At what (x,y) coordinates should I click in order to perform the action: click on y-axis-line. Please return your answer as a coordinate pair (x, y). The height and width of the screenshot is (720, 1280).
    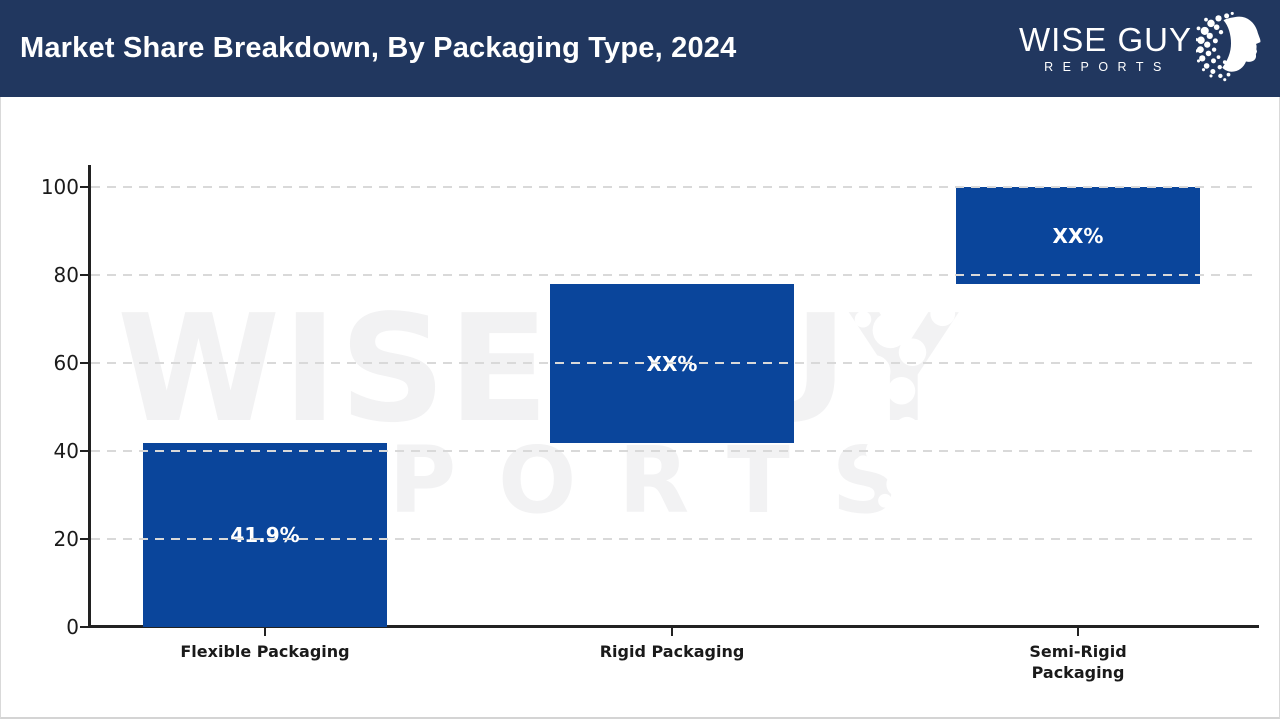
    Looking at the image, I should click on (89, 396).